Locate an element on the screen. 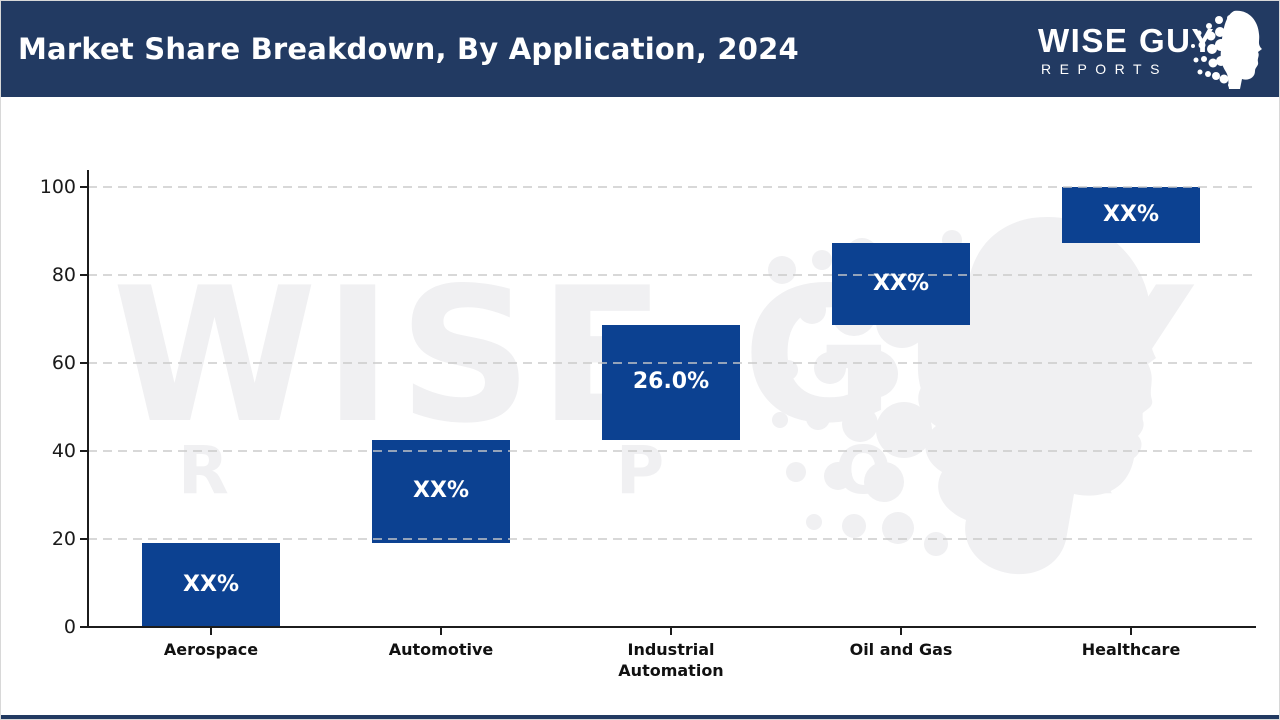  y-tick-label: 60 is located at coordinates (63, 363).